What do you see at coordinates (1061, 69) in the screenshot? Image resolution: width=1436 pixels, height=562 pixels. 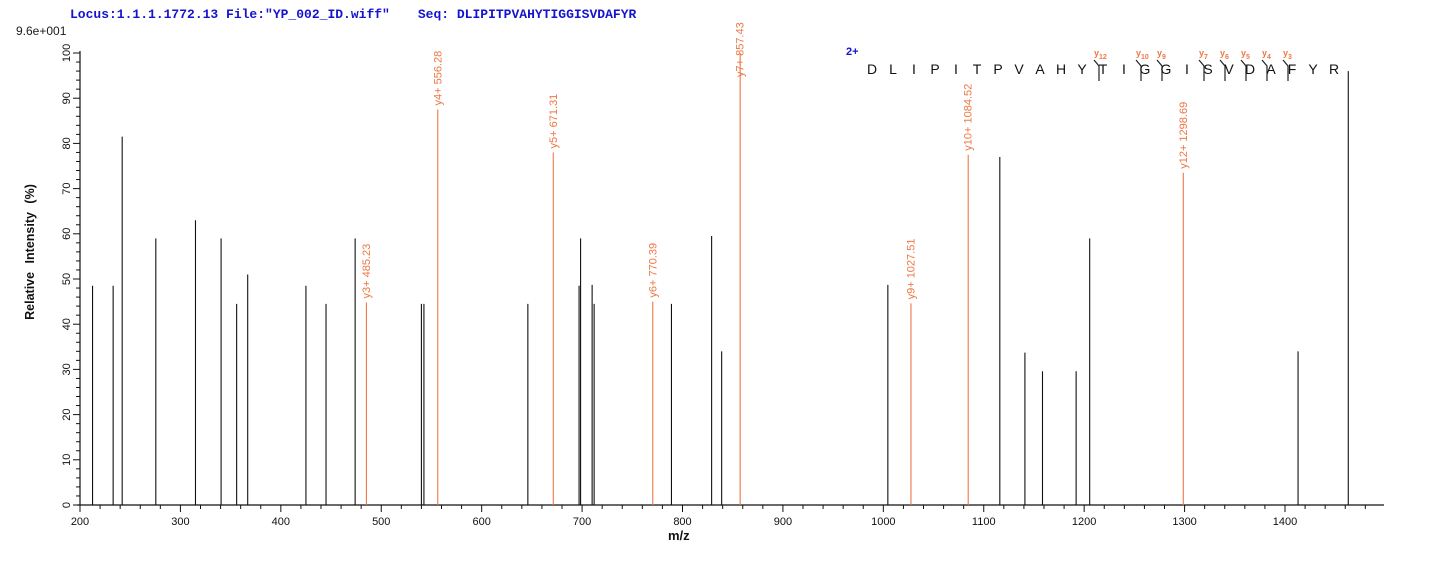 I see `residue: H` at bounding box center [1061, 69].